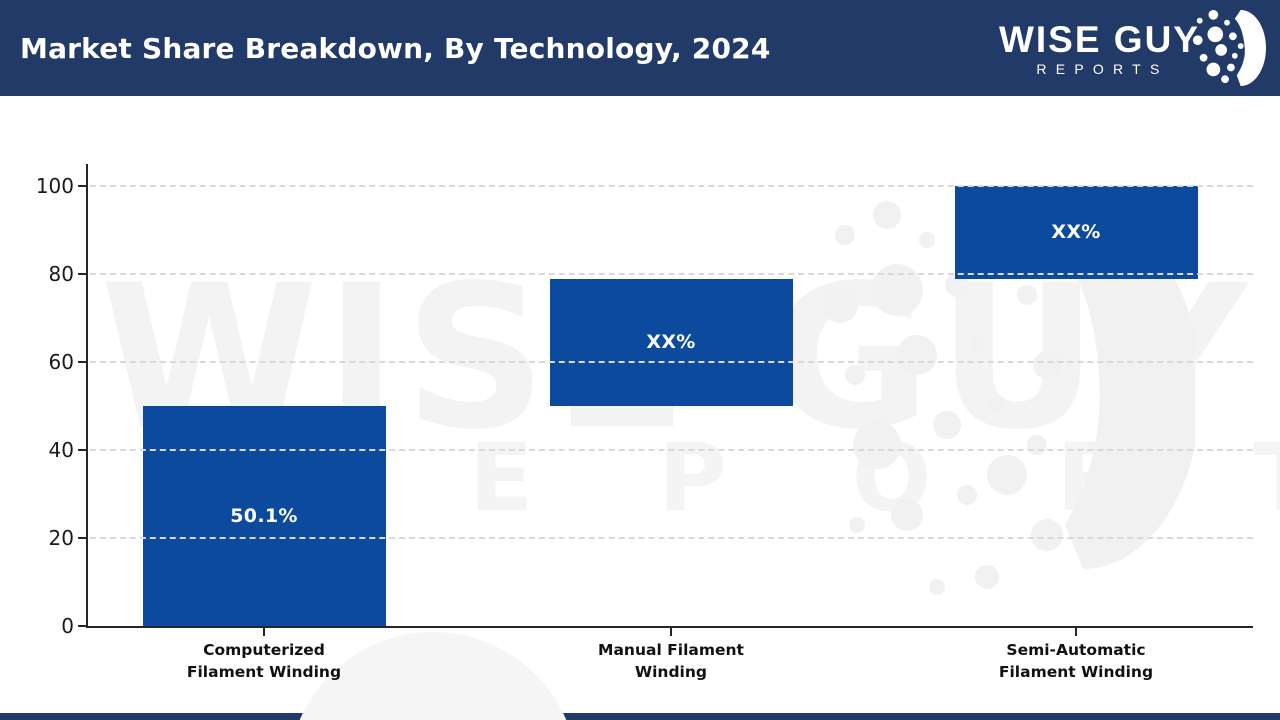 This screenshot has width=1280, height=720. Describe the element at coordinates (87, 396) in the screenshot. I see `y-axis-line` at that location.